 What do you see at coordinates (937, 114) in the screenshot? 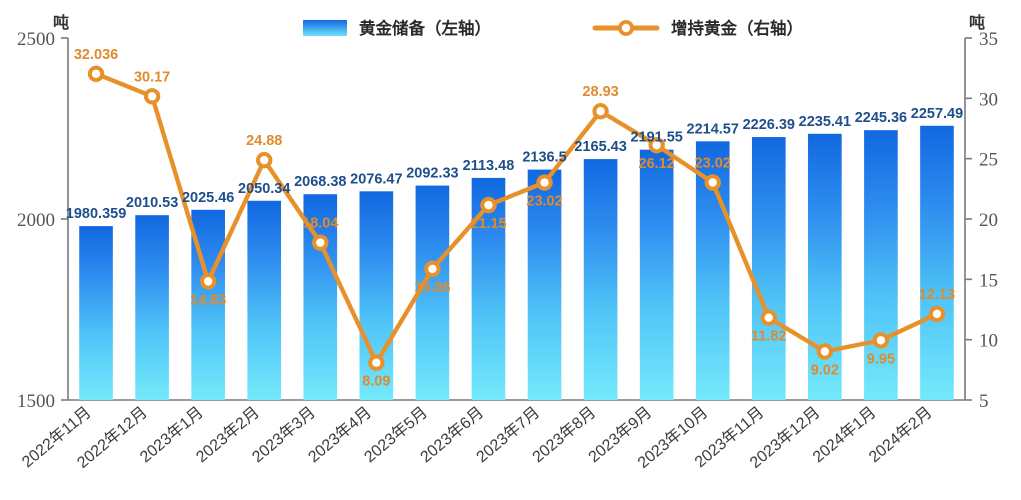
I see `bar-value-label: 2257.49` at bounding box center [937, 114].